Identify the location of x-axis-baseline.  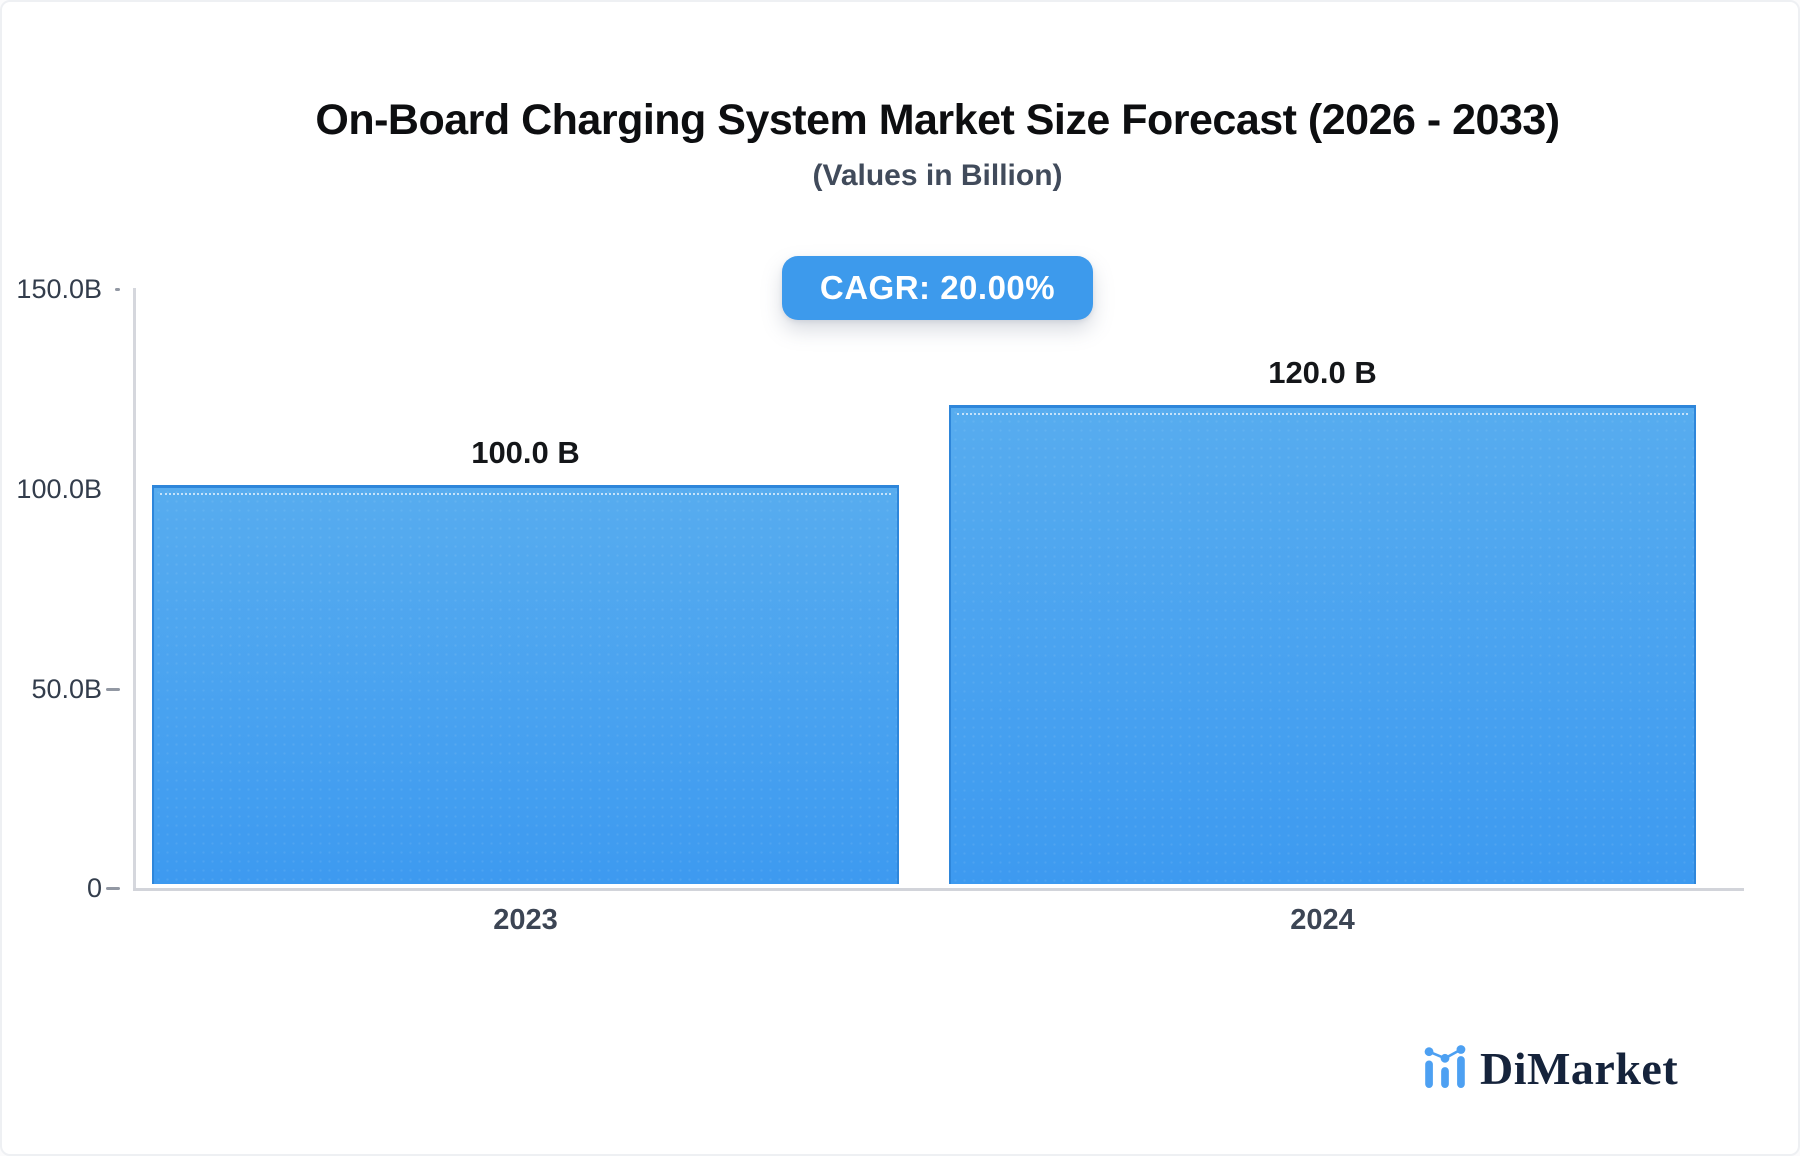
(938, 889).